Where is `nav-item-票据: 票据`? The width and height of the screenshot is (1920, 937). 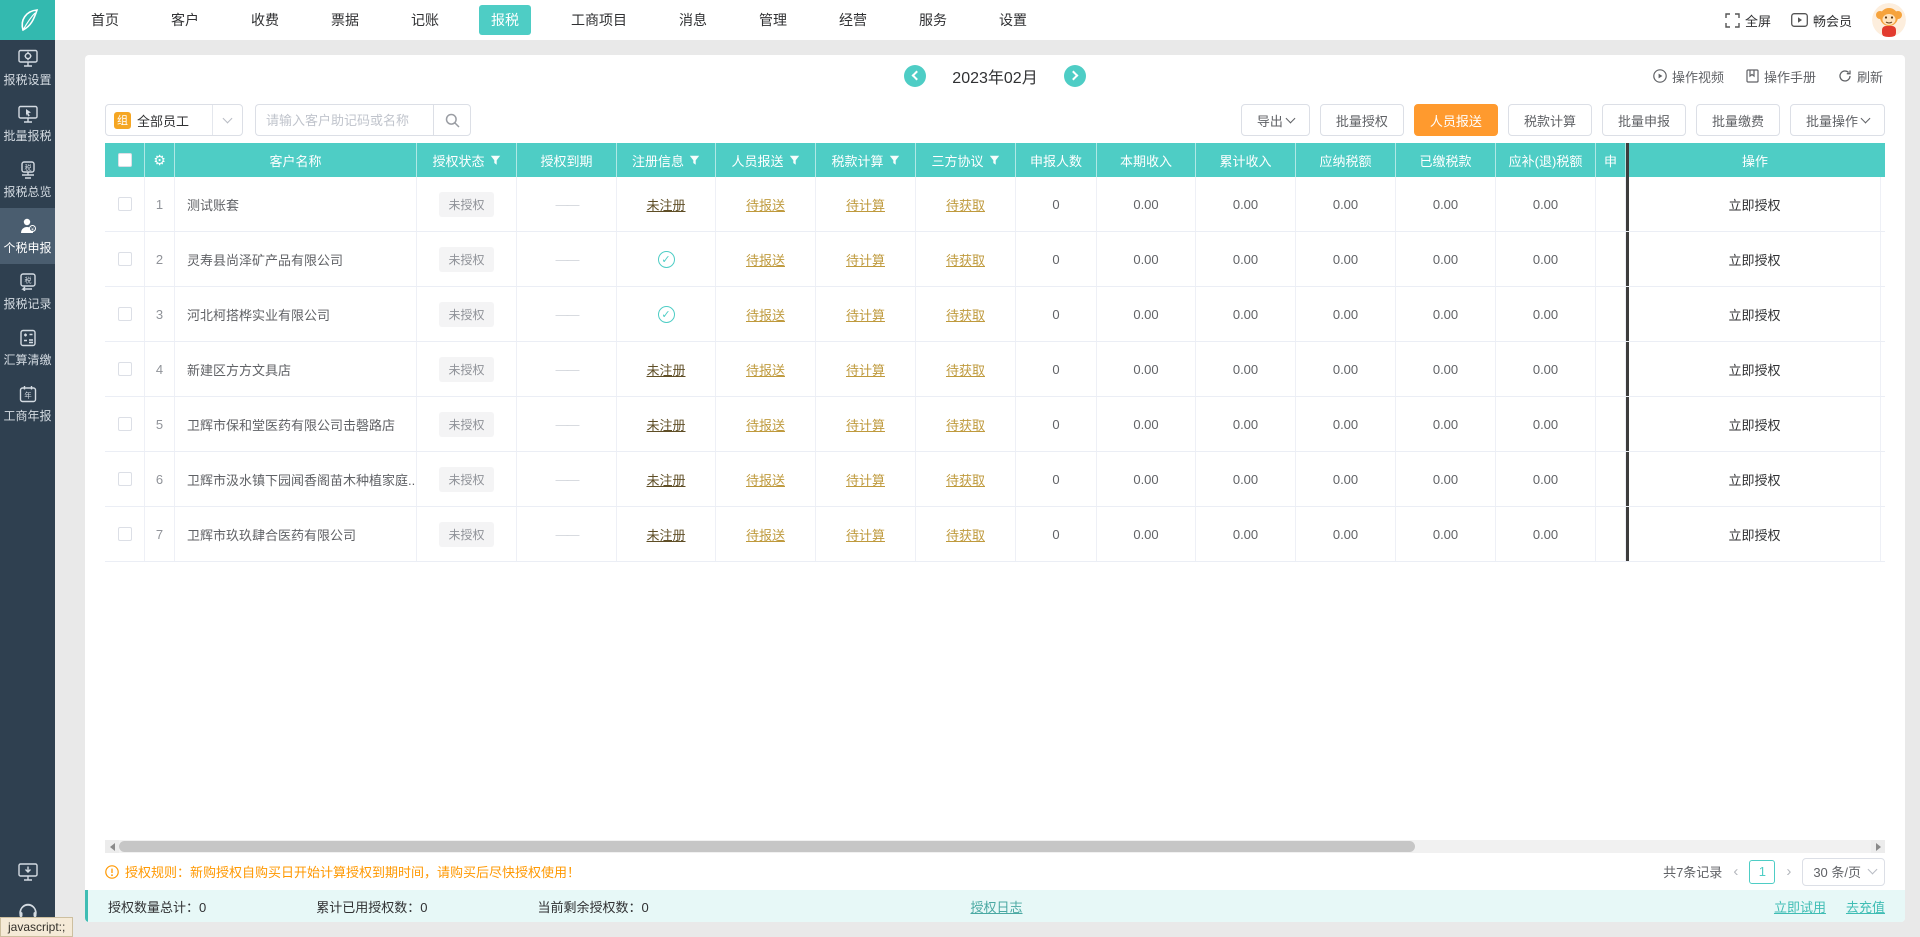
nav-item-票据: 票据 is located at coordinates (345, 20).